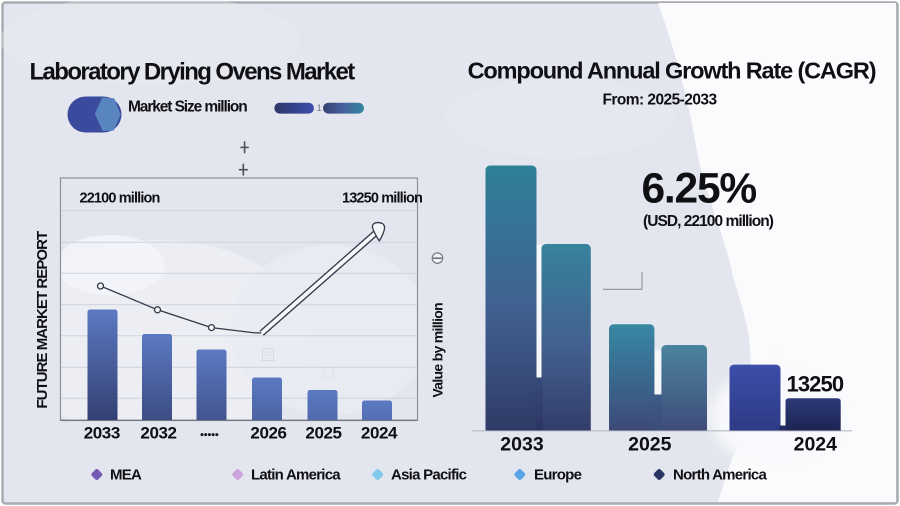 The image size is (900, 506). What do you see at coordinates (438, 350) in the screenshot?
I see `svg-text: Value by million` at bounding box center [438, 350].